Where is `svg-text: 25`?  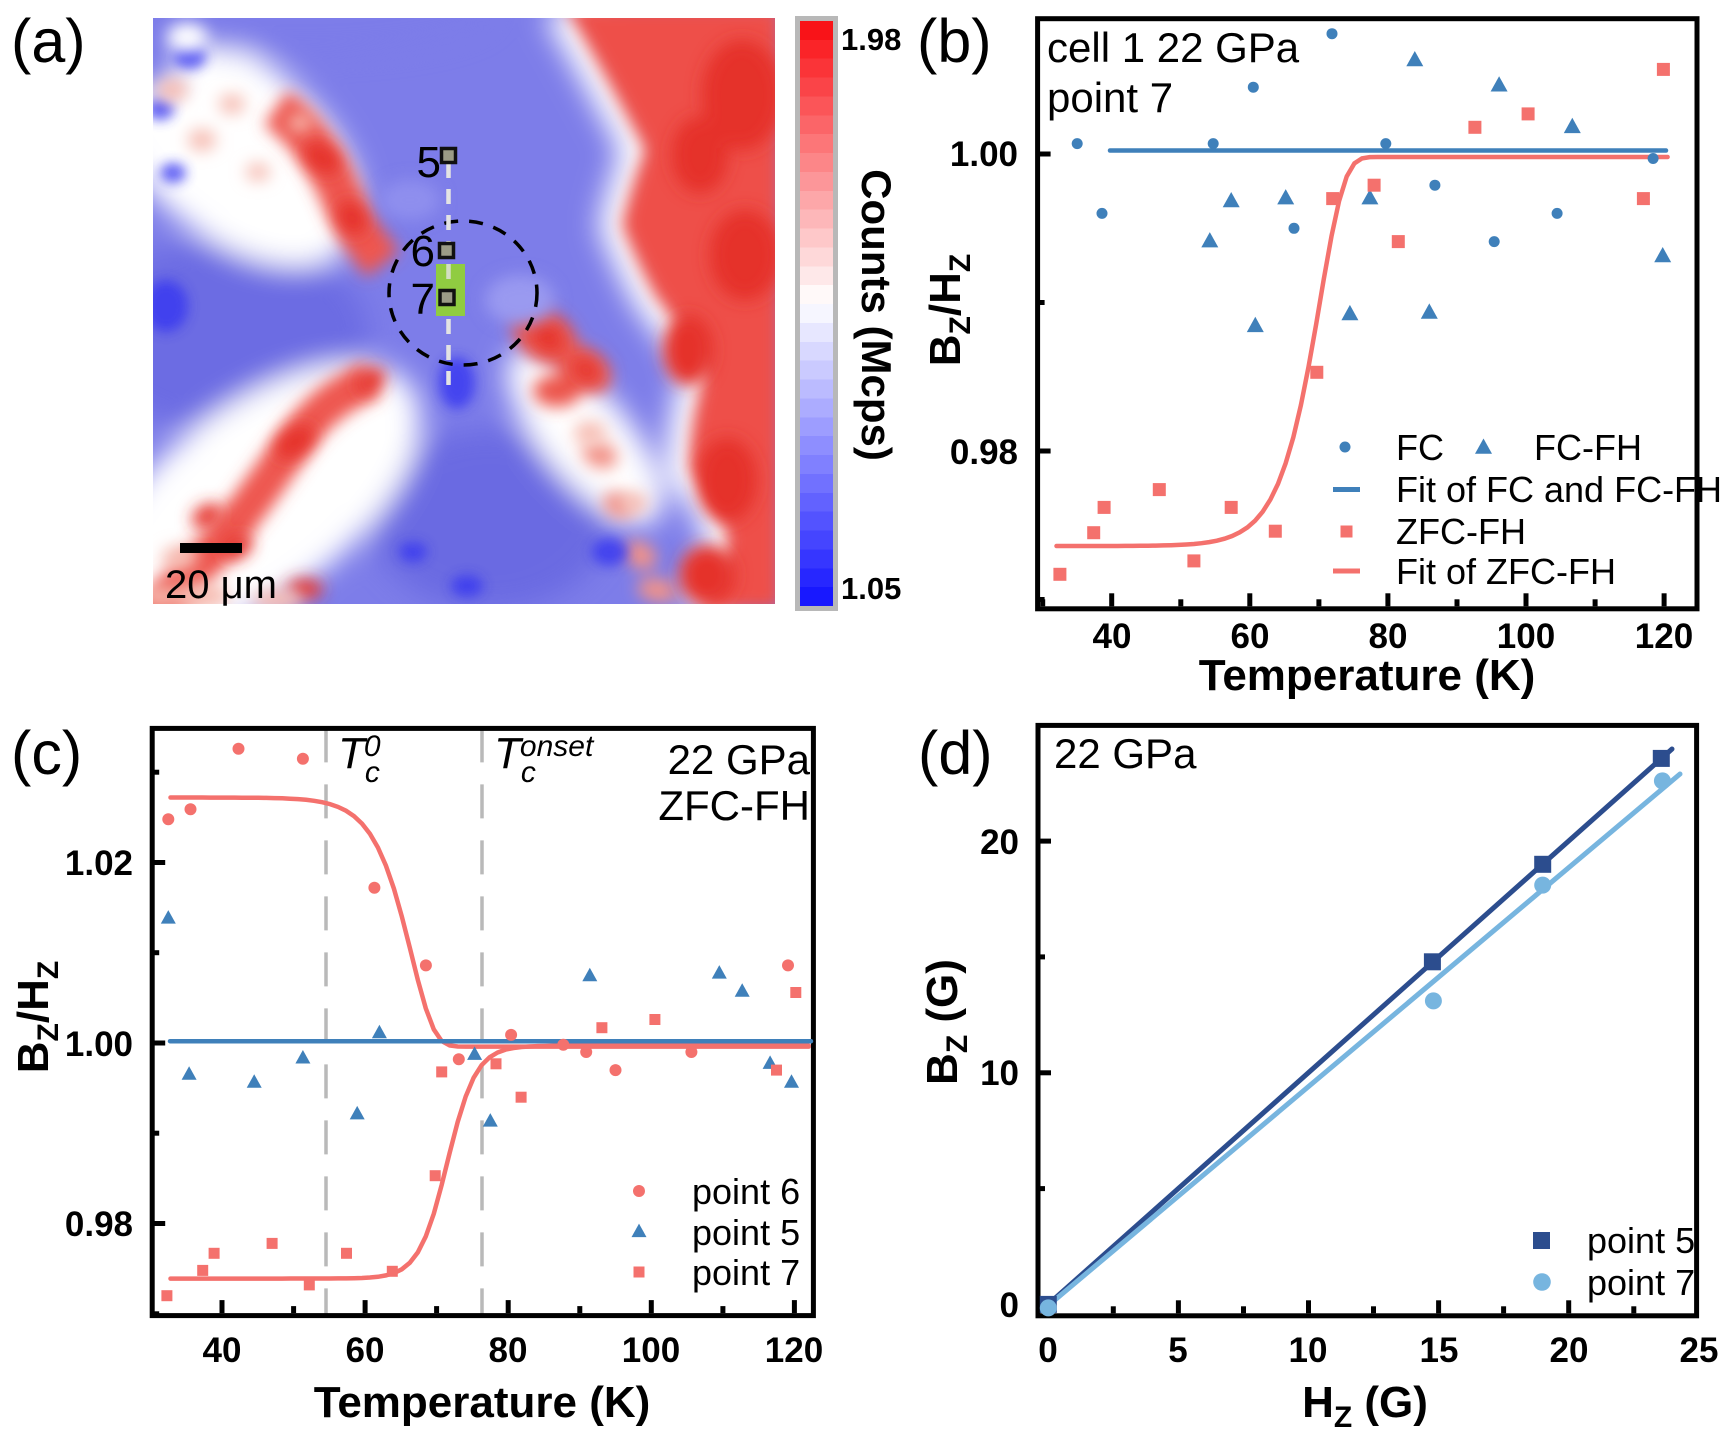
svg-text: 25 is located at coordinates (1699, 1350).